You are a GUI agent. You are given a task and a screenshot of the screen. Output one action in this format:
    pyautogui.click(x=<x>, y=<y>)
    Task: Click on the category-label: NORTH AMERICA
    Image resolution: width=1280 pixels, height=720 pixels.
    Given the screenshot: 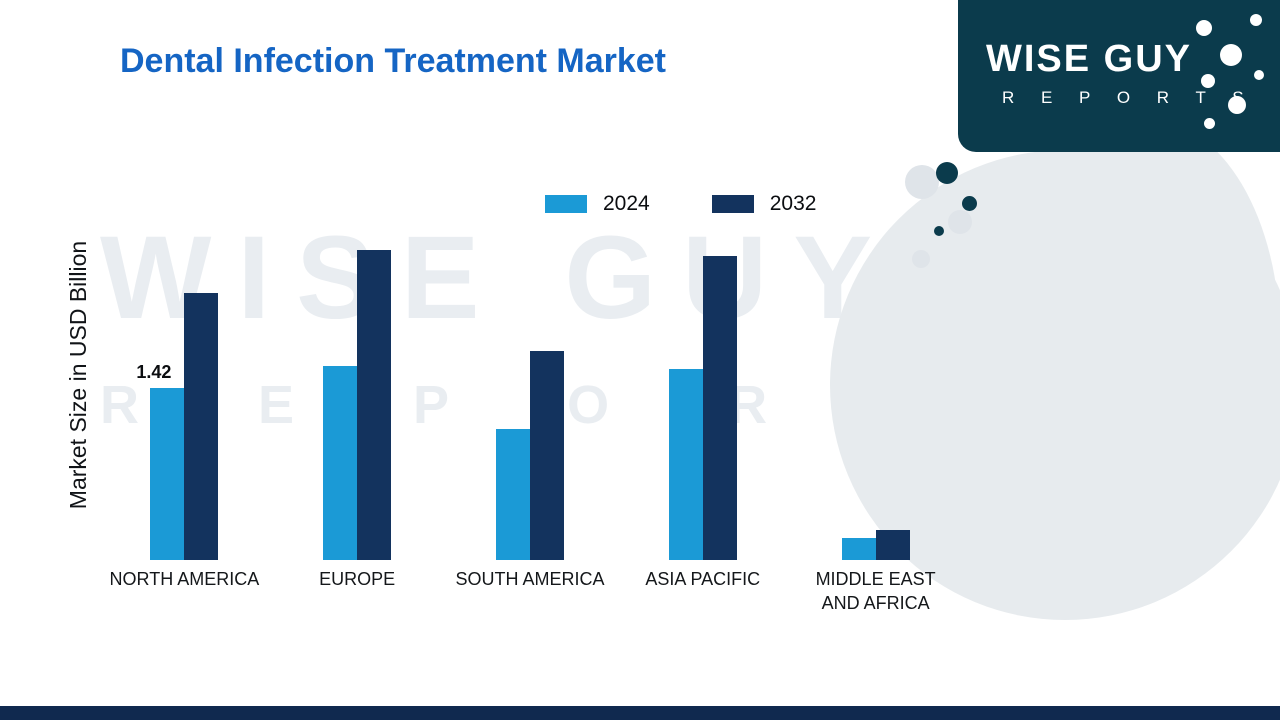 What is the action you would take?
    pyautogui.click(x=184, y=579)
    